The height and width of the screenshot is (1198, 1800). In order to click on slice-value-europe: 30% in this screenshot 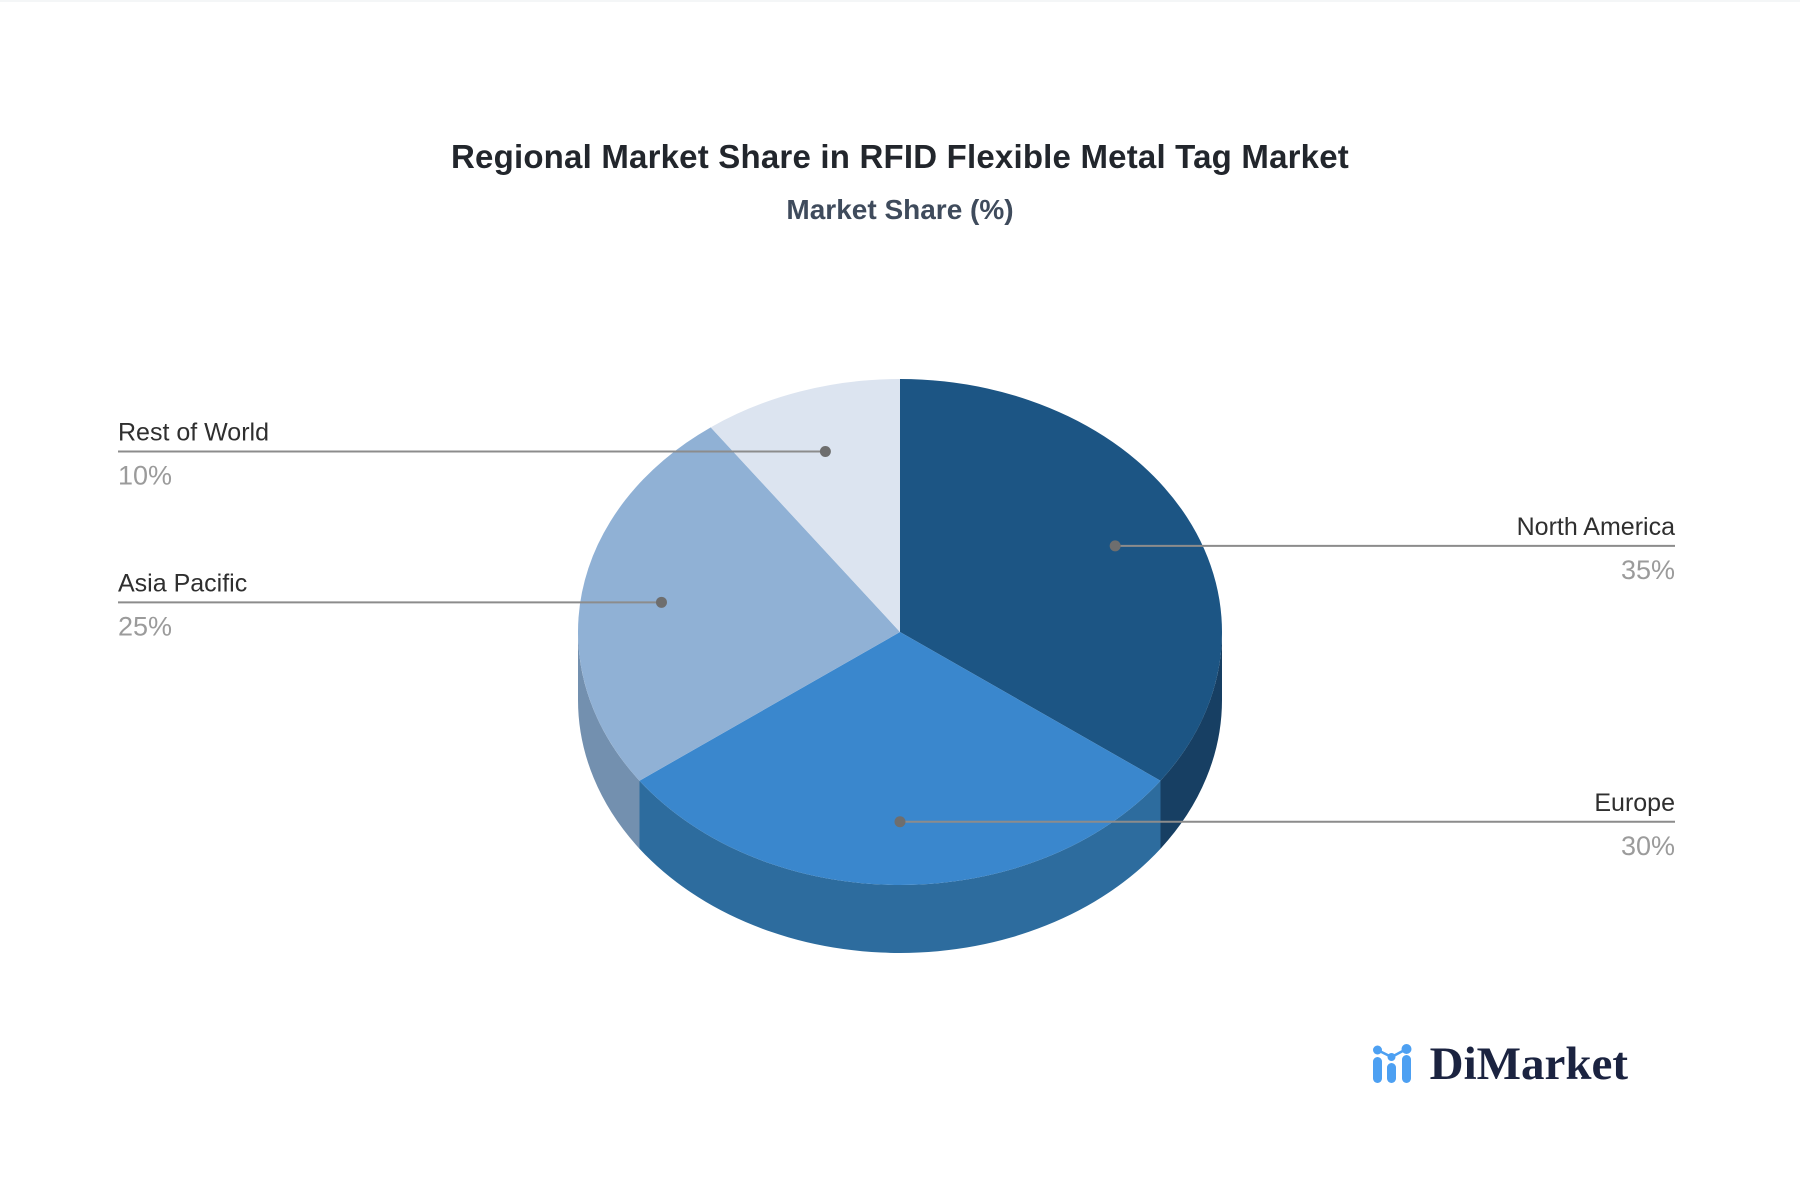, I will do `click(1648, 846)`.